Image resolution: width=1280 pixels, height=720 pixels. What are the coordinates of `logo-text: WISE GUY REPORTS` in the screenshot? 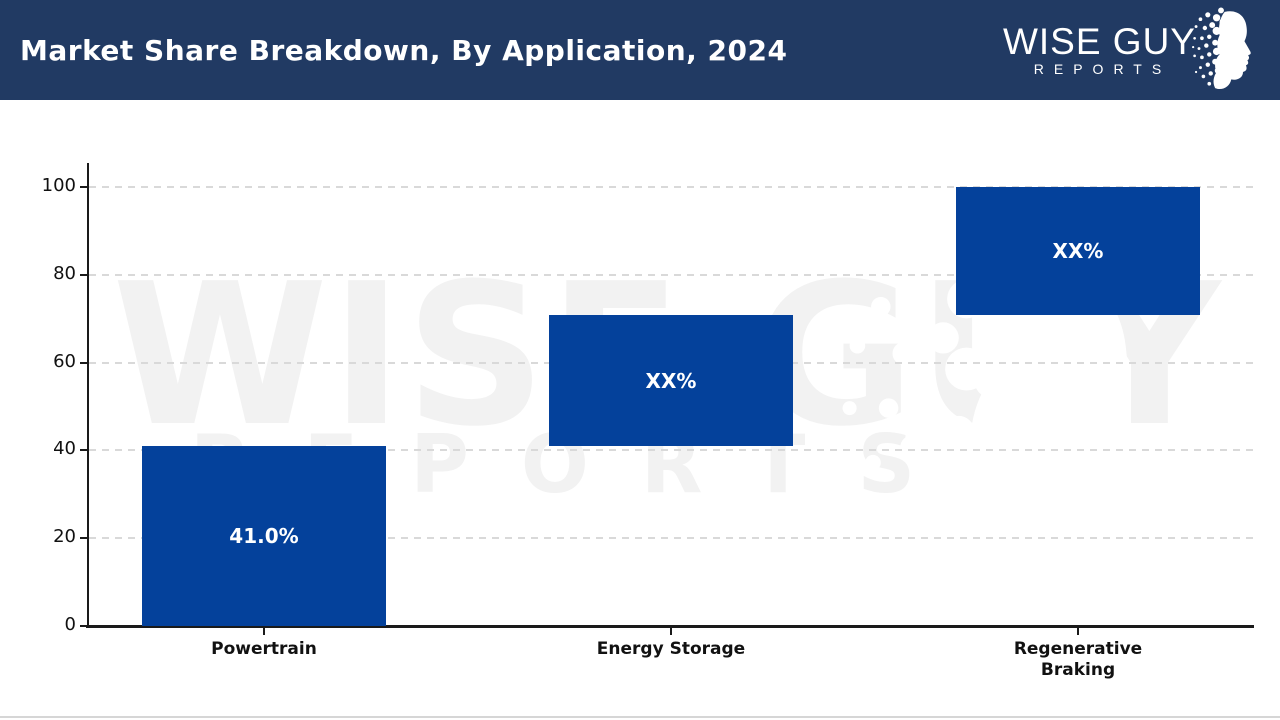 It's located at (1099, 48).